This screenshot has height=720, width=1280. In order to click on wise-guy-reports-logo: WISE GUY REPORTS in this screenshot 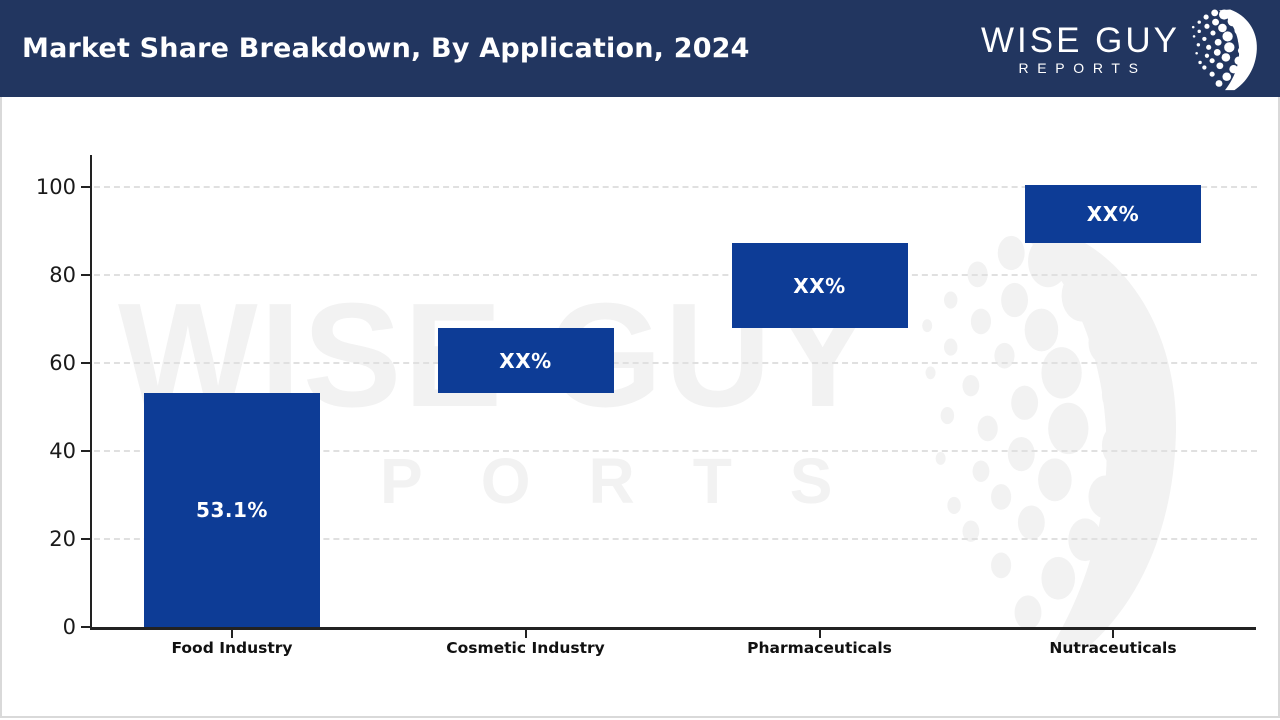, I will do `click(1121, 49)`.